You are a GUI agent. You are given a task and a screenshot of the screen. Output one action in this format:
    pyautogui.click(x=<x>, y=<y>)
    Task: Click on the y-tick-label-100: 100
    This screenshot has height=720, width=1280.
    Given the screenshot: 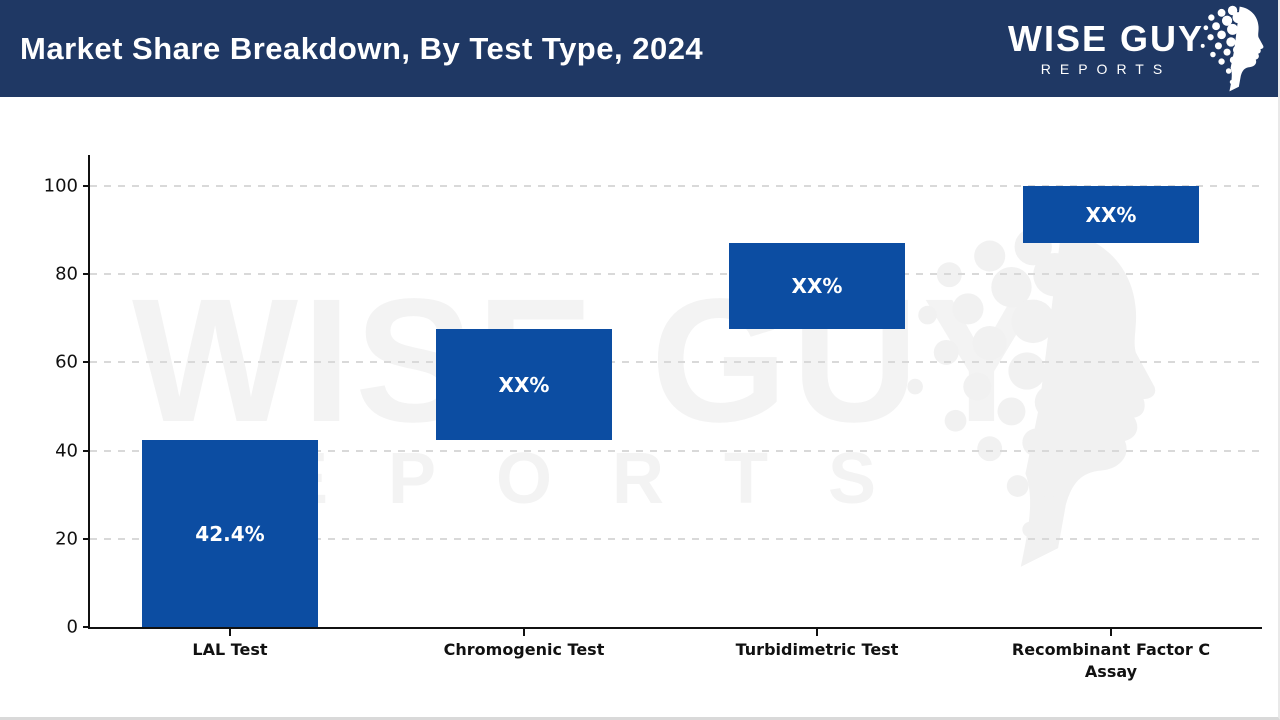 What is the action you would take?
    pyautogui.click(x=60, y=186)
    